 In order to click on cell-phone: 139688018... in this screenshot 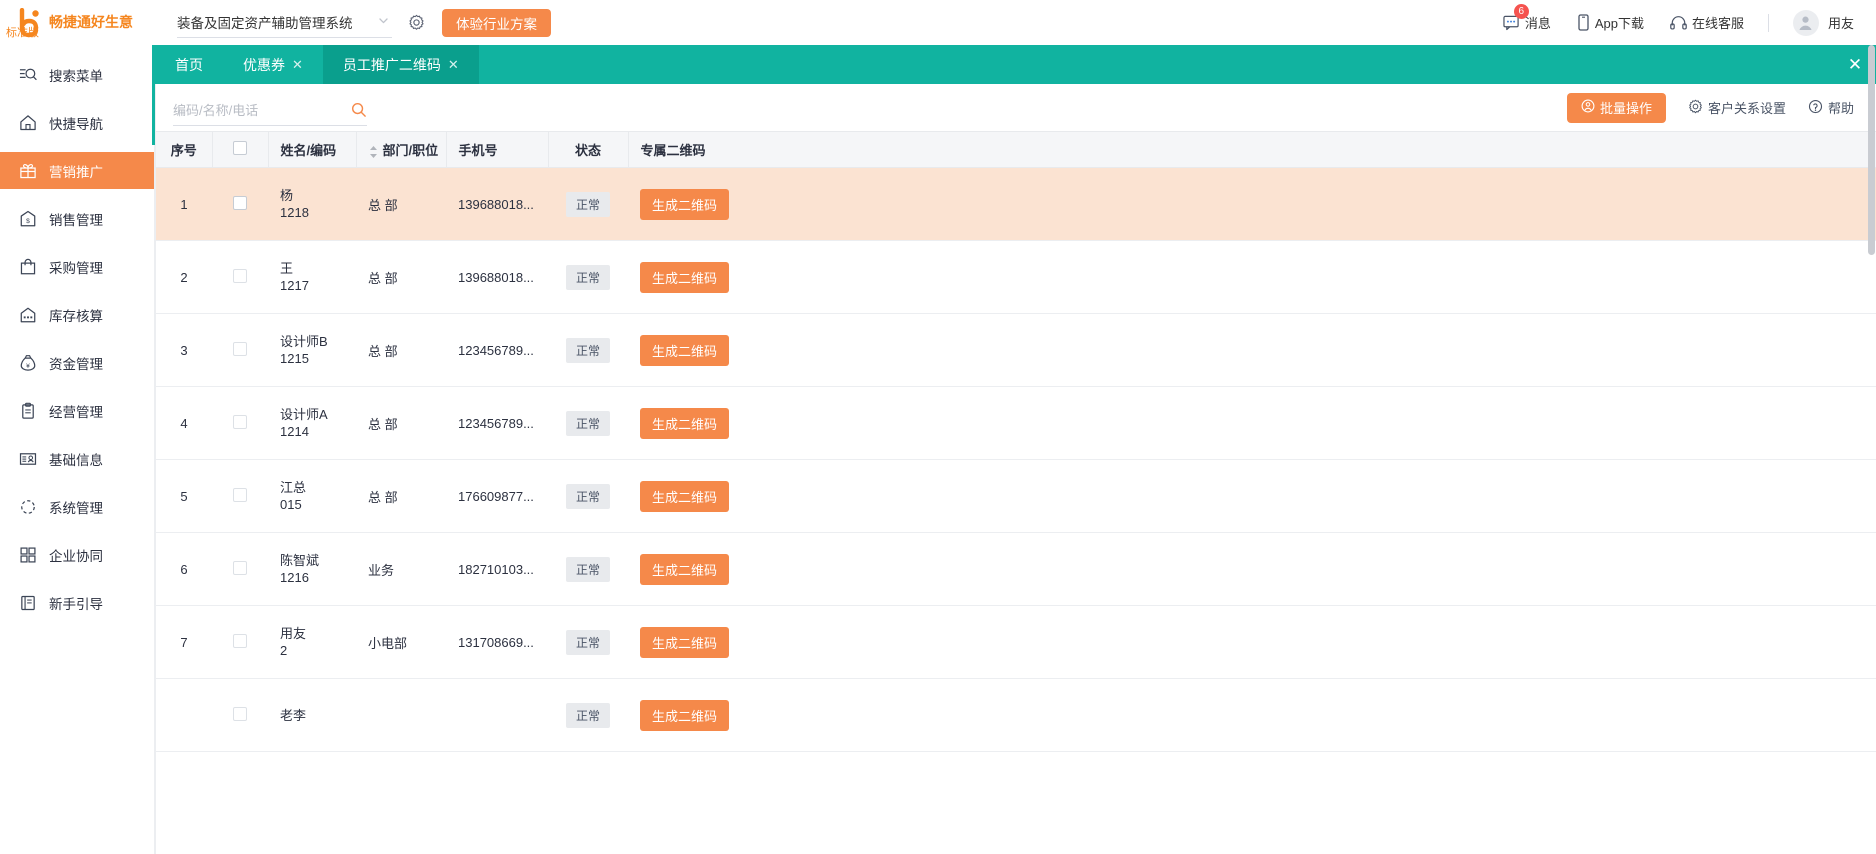, I will do `click(497, 277)`.